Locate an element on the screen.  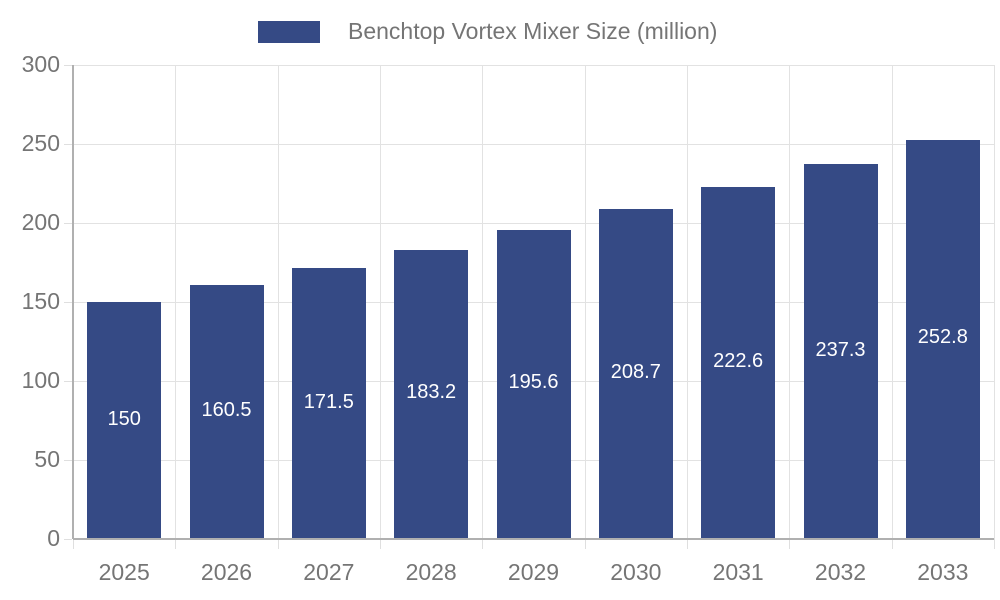
bar-2027 is located at coordinates (328, 403).